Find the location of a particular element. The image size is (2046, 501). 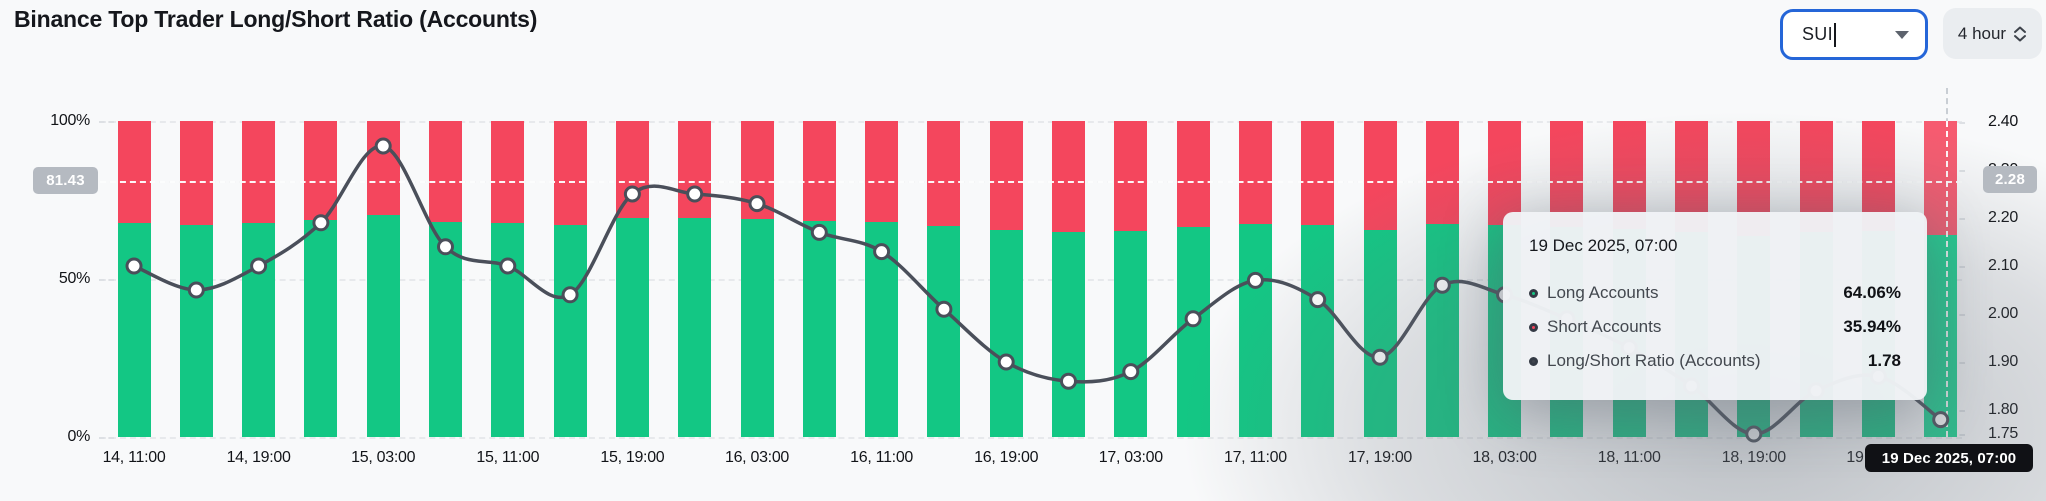

symbol-input: SUI is located at coordinates (1817, 34).